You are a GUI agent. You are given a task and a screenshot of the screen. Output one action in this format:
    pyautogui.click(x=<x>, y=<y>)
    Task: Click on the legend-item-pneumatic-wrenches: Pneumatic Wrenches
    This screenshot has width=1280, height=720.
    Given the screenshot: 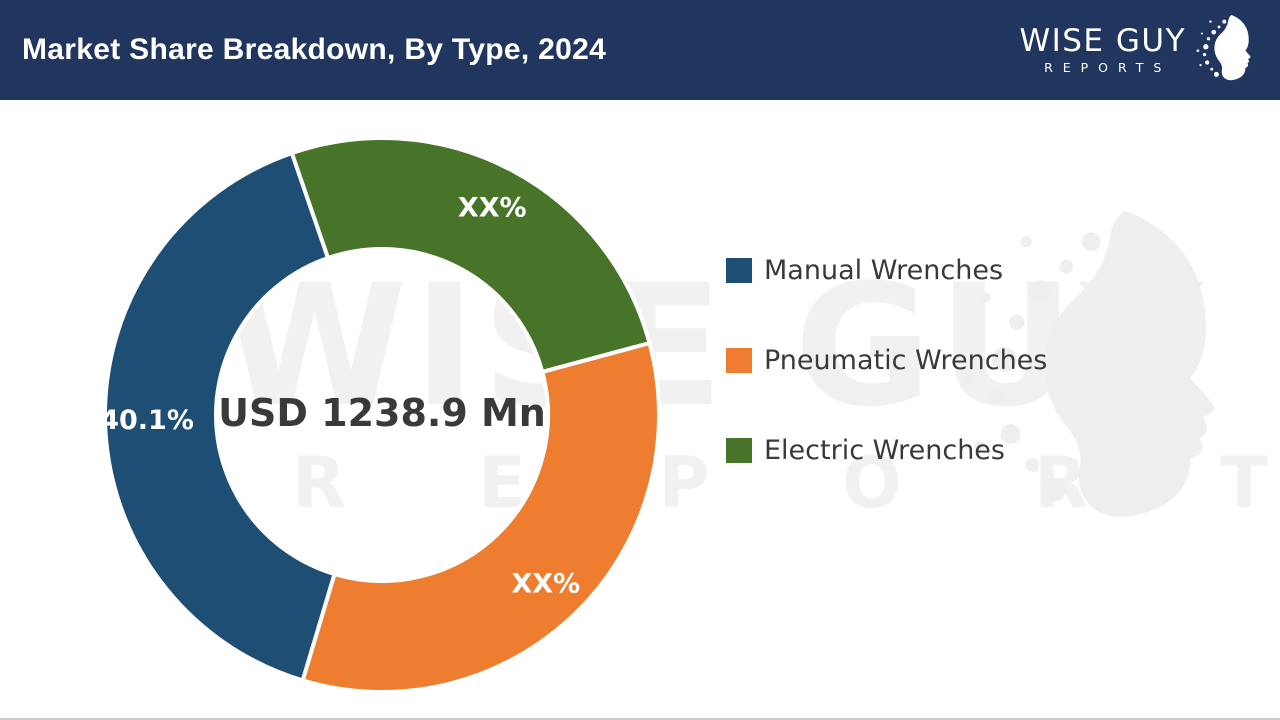 What is the action you would take?
    pyautogui.click(x=886, y=360)
    